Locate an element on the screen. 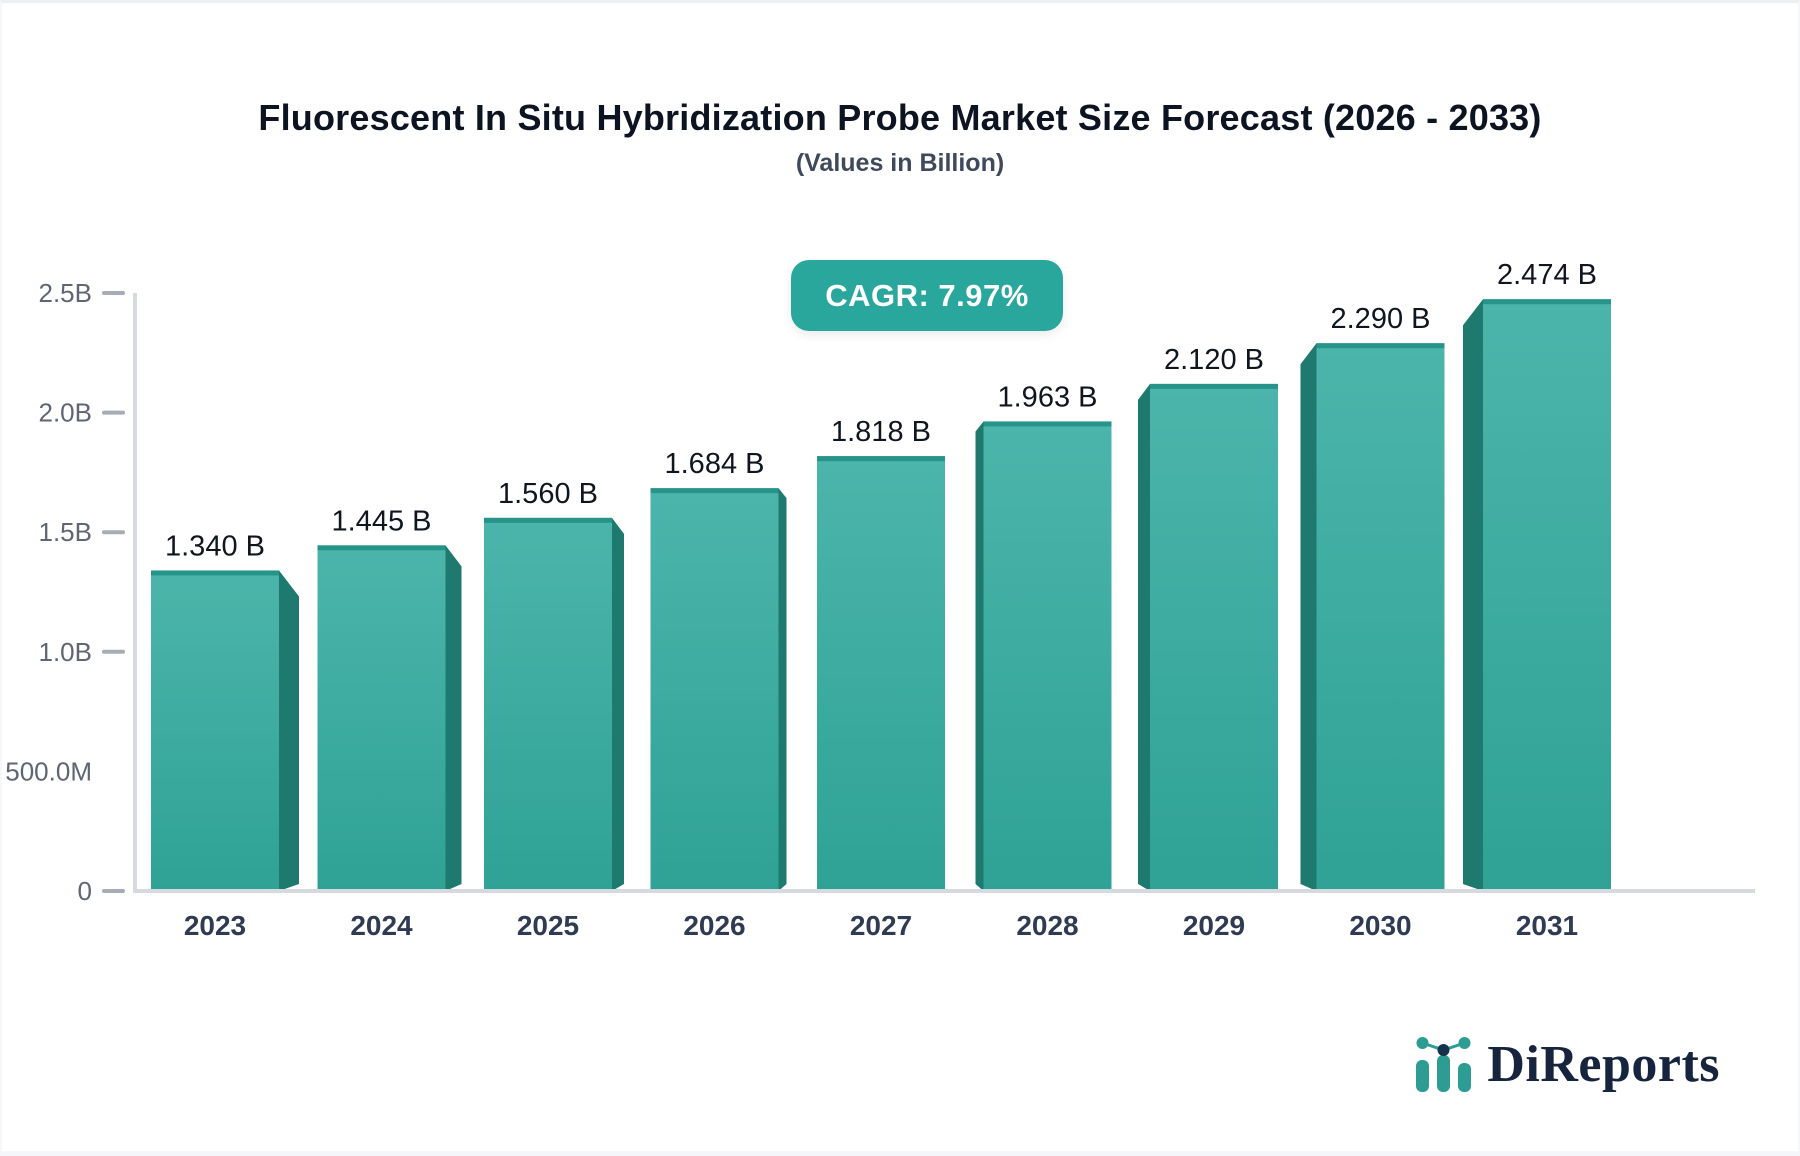  bar-value-label: 1.445 B is located at coordinates (382, 521).